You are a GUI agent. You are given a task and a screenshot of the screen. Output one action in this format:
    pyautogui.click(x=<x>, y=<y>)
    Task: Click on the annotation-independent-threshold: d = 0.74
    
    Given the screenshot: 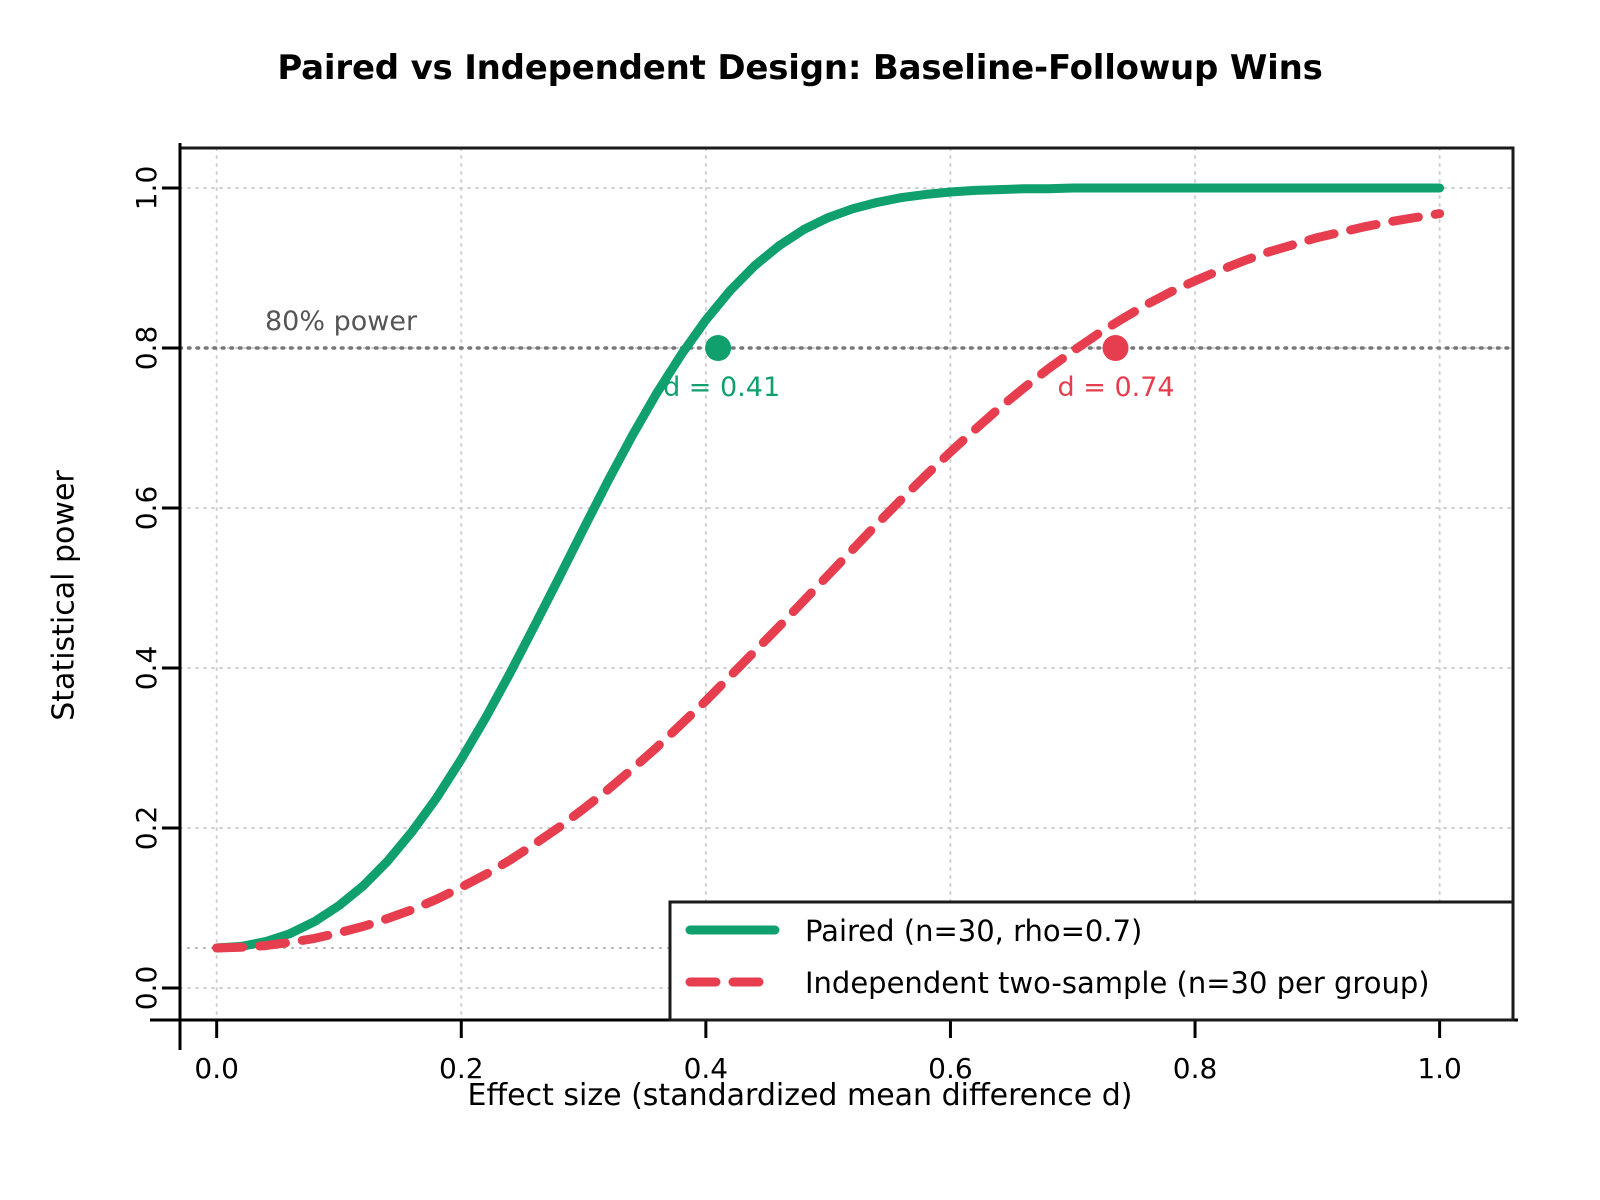 What is the action you would take?
    pyautogui.click(x=1116, y=387)
    